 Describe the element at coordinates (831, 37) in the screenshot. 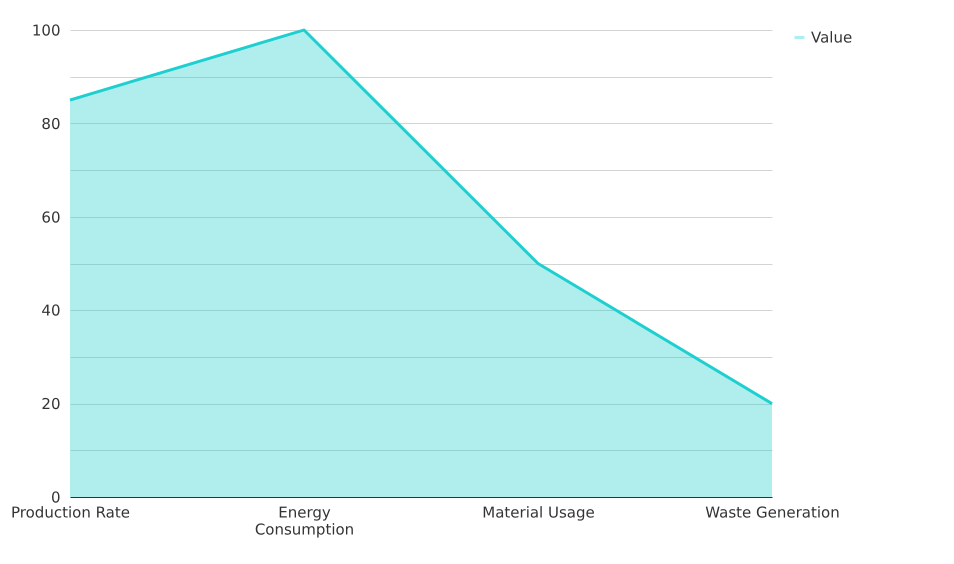

I see `legend-label: Value` at that location.